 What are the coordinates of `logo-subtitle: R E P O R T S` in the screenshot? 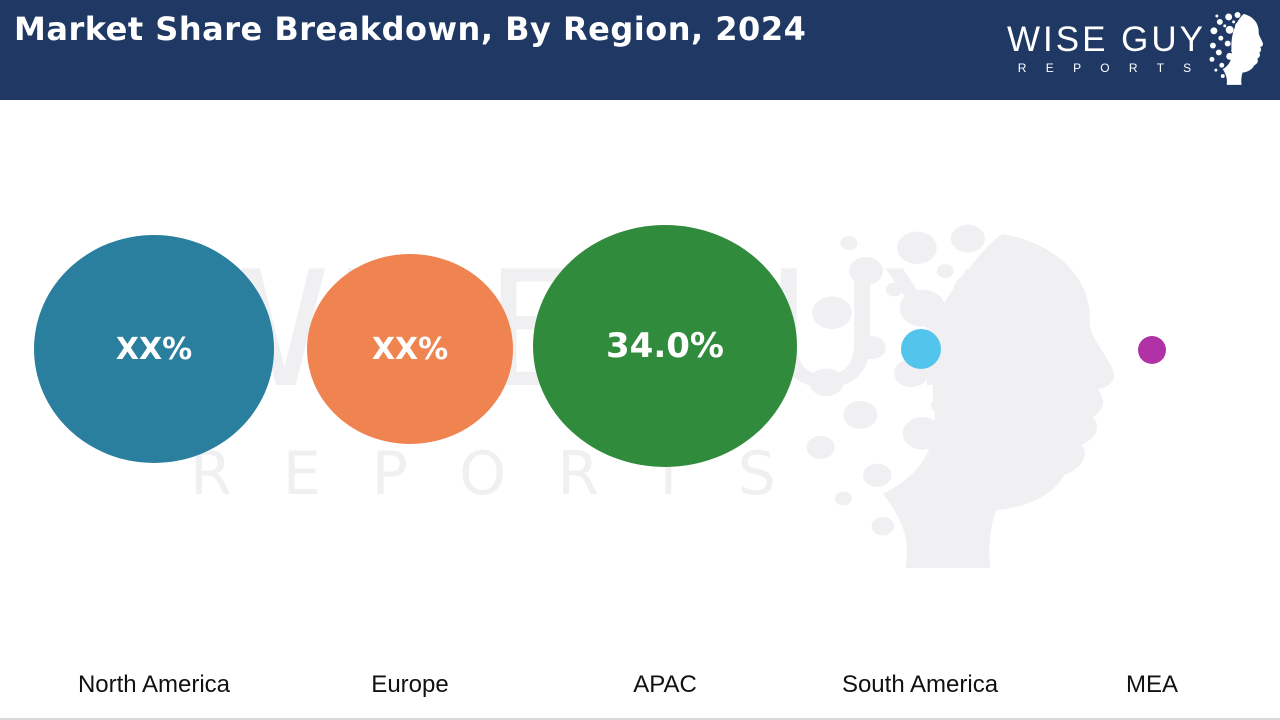 It's located at (1108, 67).